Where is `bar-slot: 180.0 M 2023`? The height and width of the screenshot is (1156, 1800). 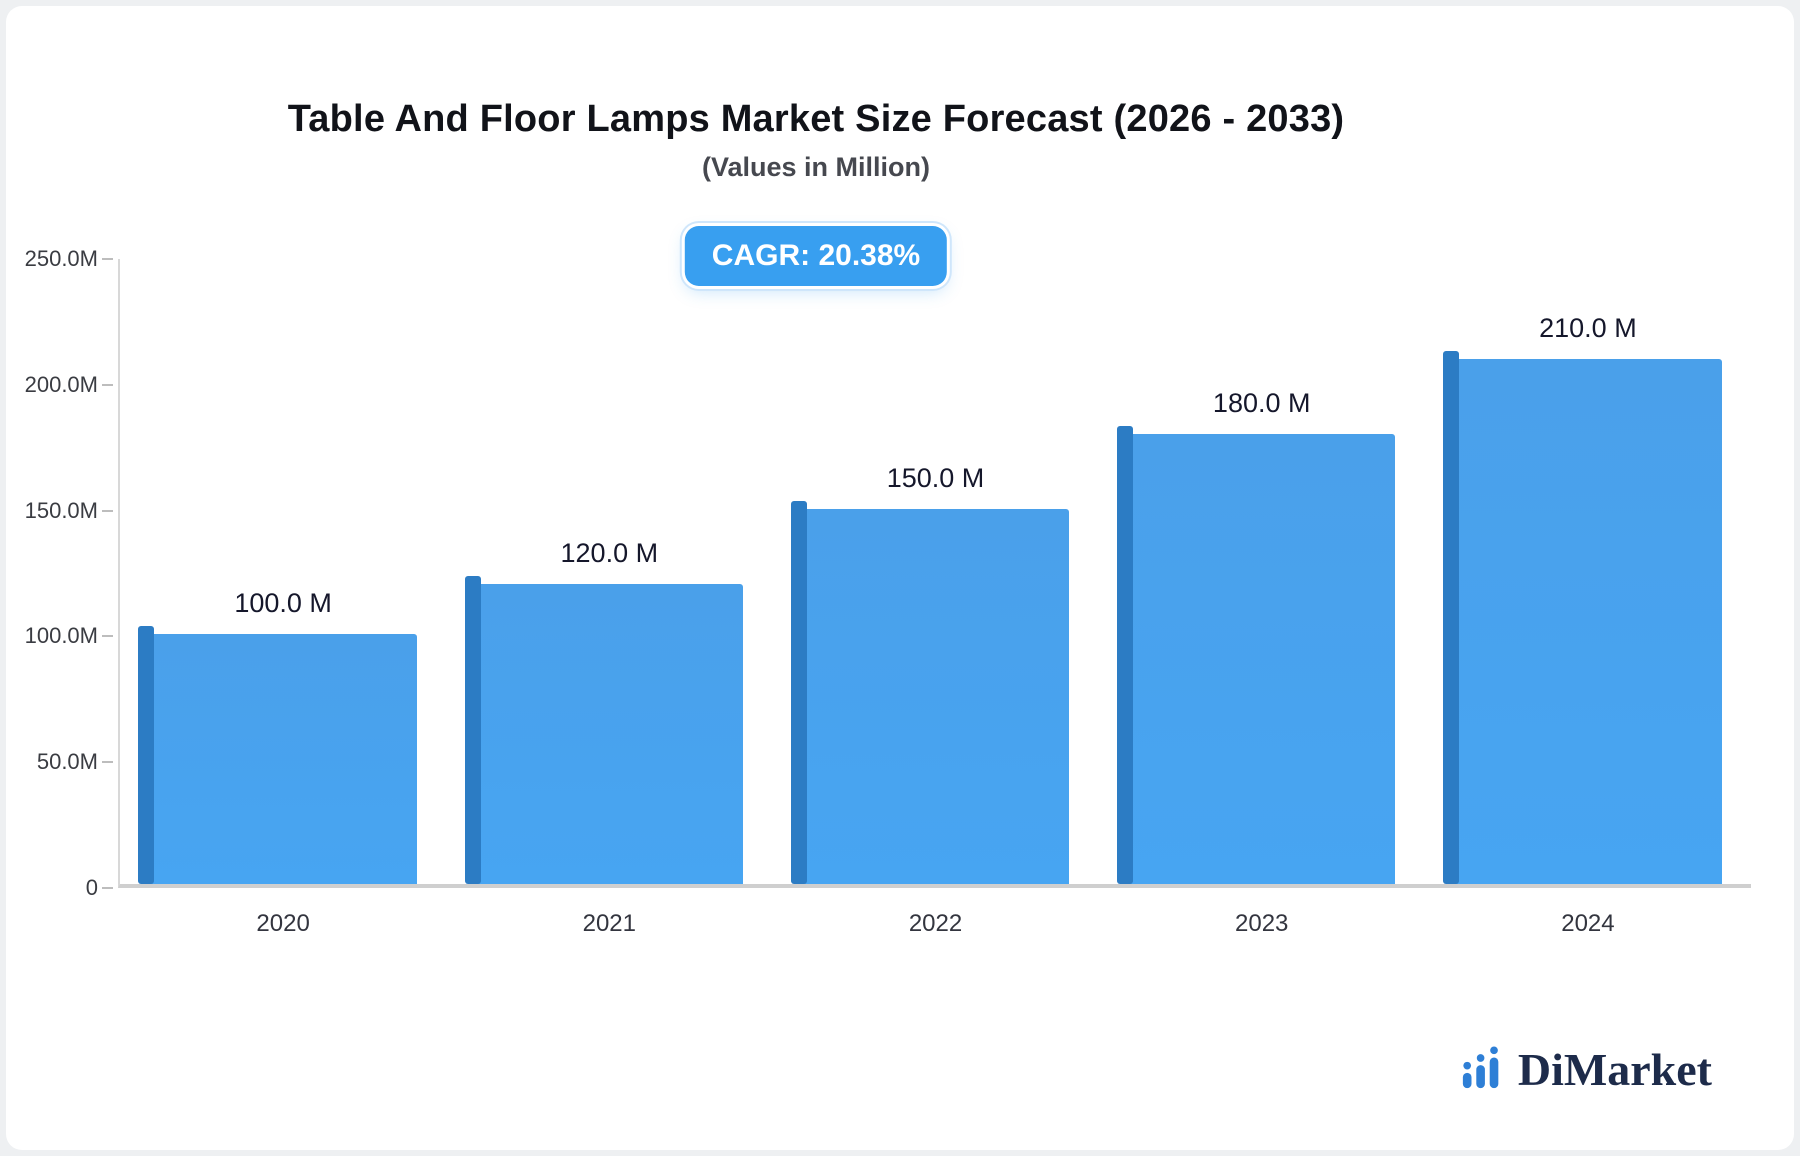 bar-slot: 180.0 M 2023 is located at coordinates (1262, 598).